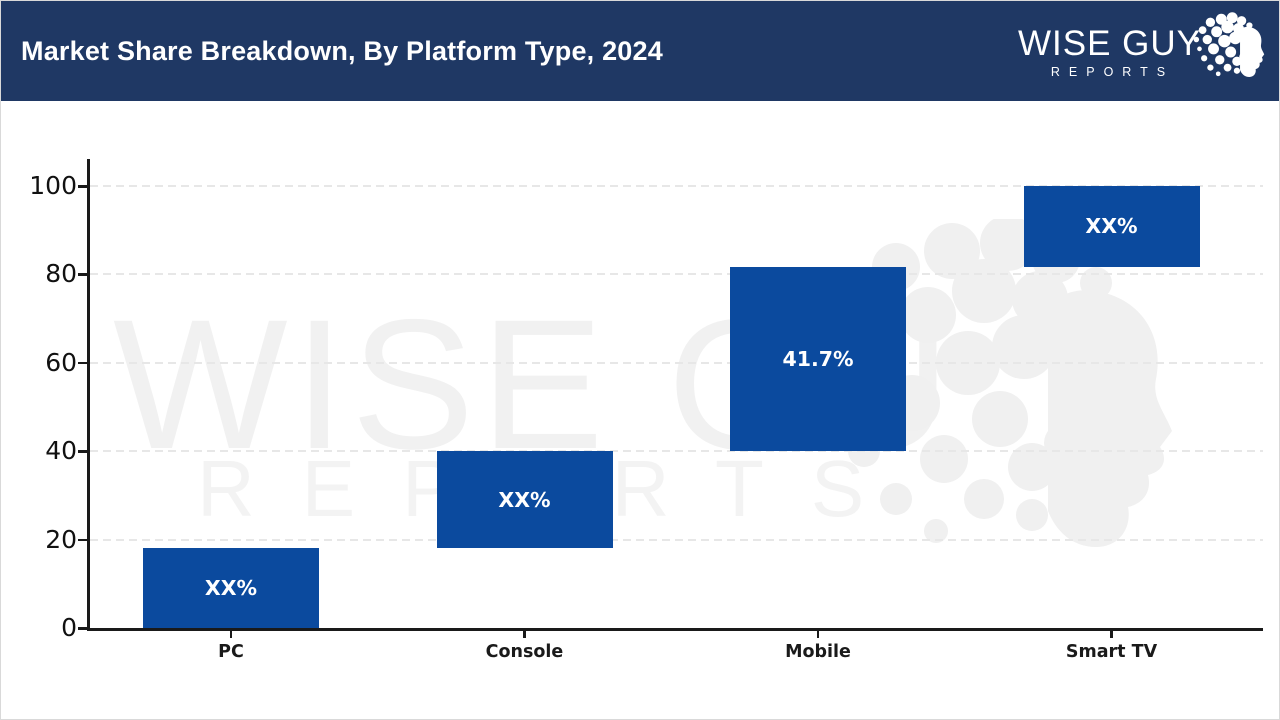 This screenshot has width=1280, height=720. What do you see at coordinates (61, 539) in the screenshot?
I see `y-tick-label: 20` at bounding box center [61, 539].